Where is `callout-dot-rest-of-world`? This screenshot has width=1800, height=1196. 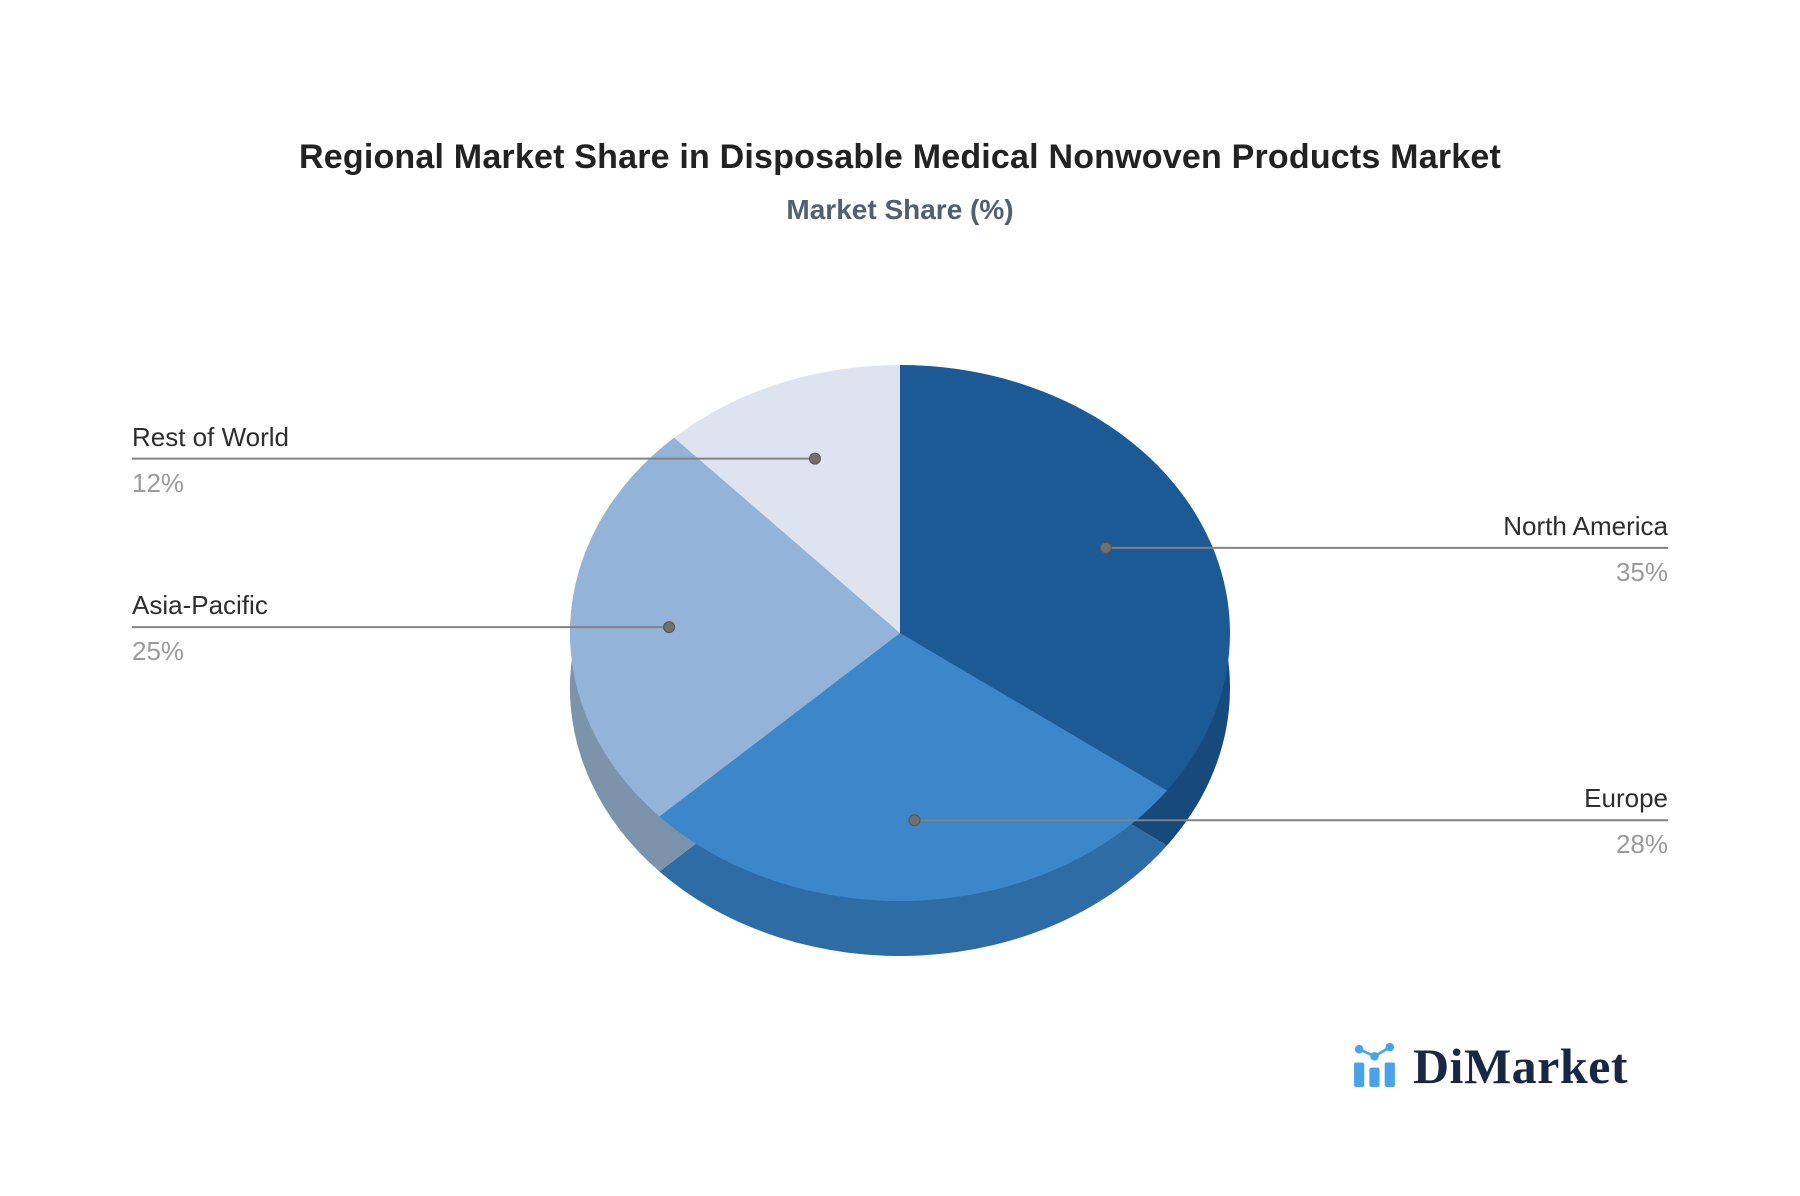
callout-dot-rest-of-world is located at coordinates (814, 458).